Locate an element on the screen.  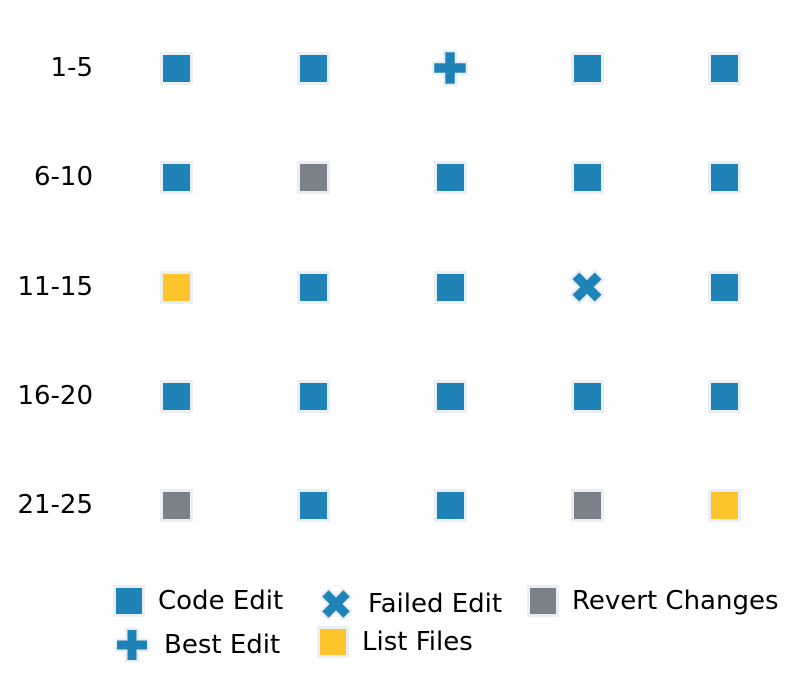
row-label-6-10: 6-10 is located at coordinates (63, 177).